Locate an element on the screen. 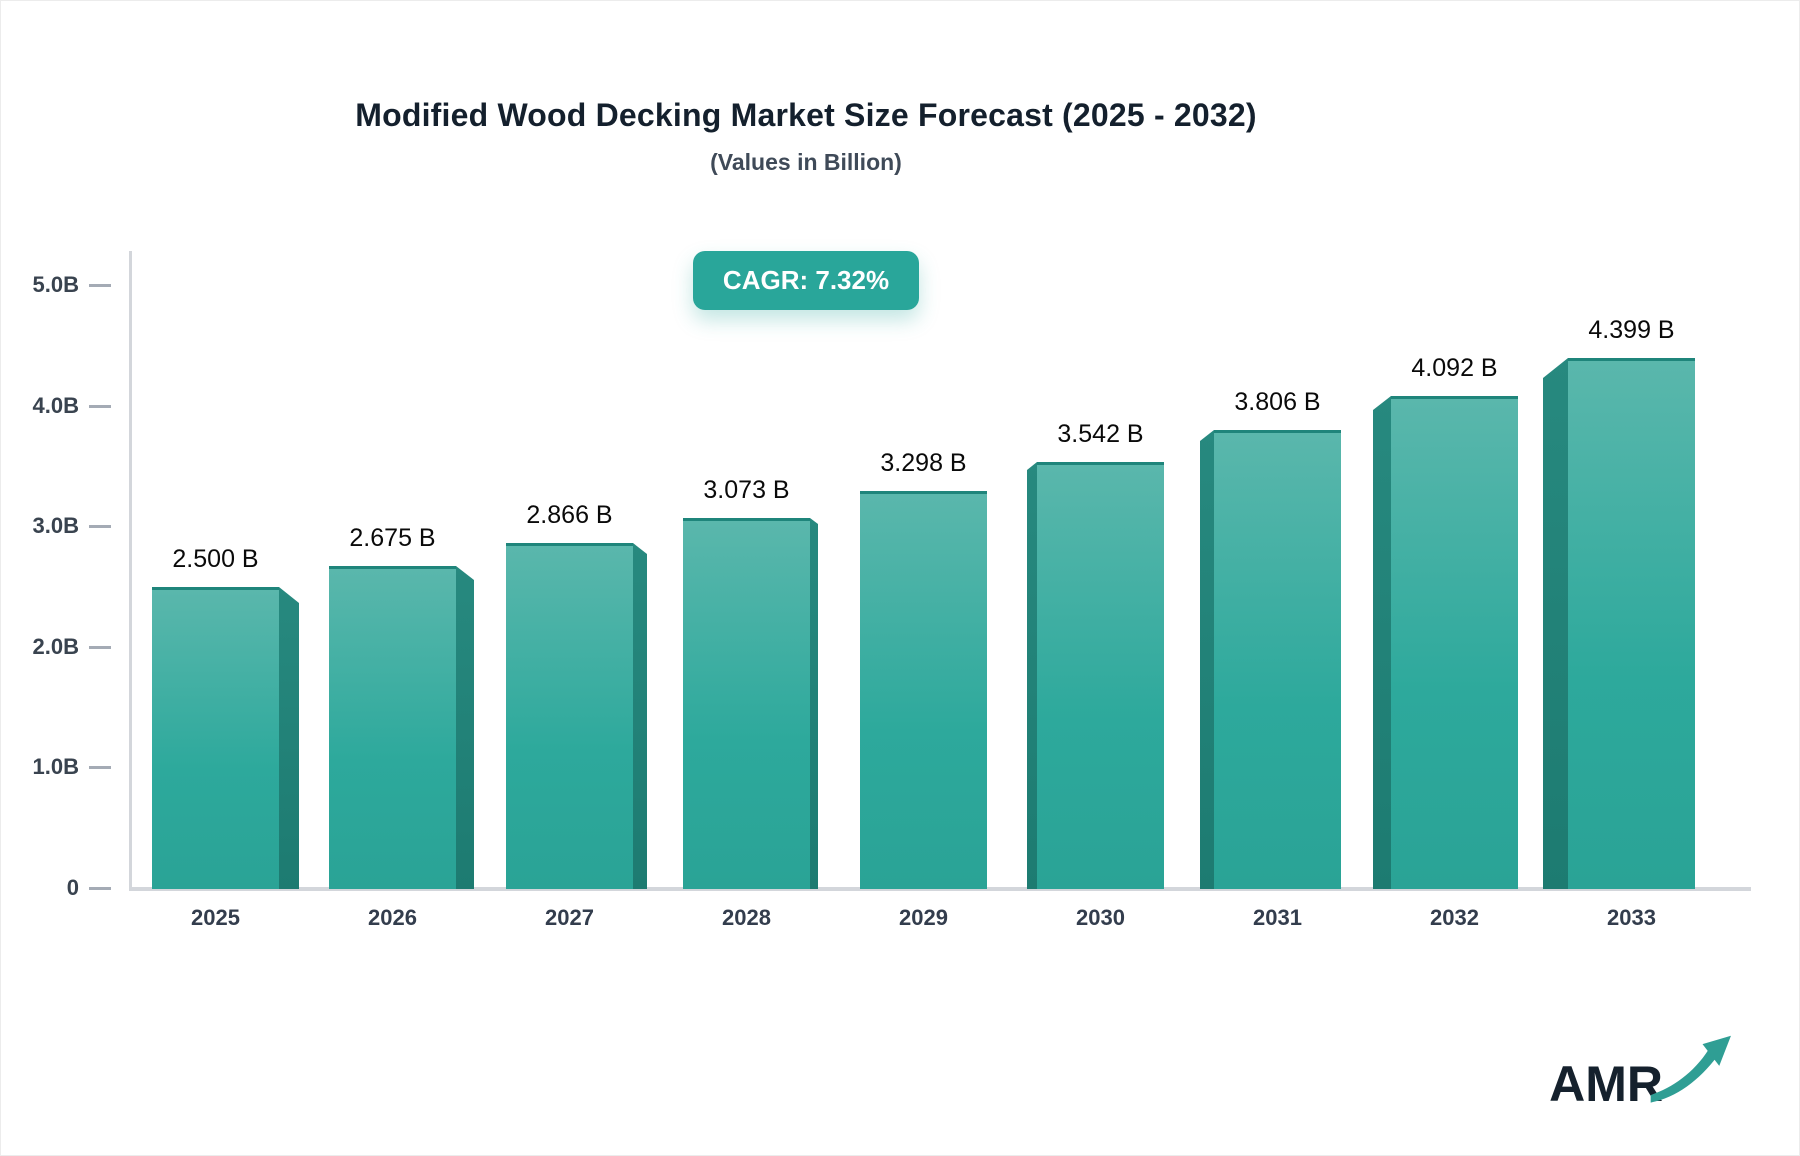  y-axis-line is located at coordinates (130, 570).